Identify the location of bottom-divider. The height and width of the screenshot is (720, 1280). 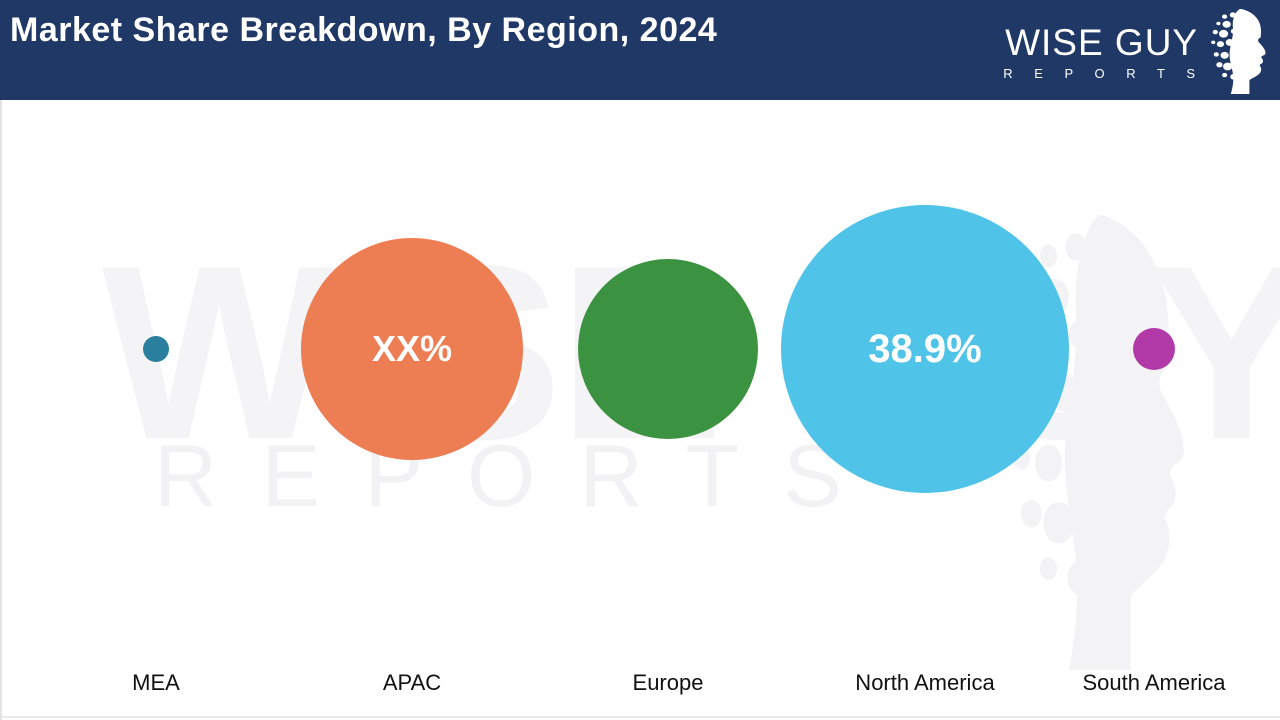
(641, 717).